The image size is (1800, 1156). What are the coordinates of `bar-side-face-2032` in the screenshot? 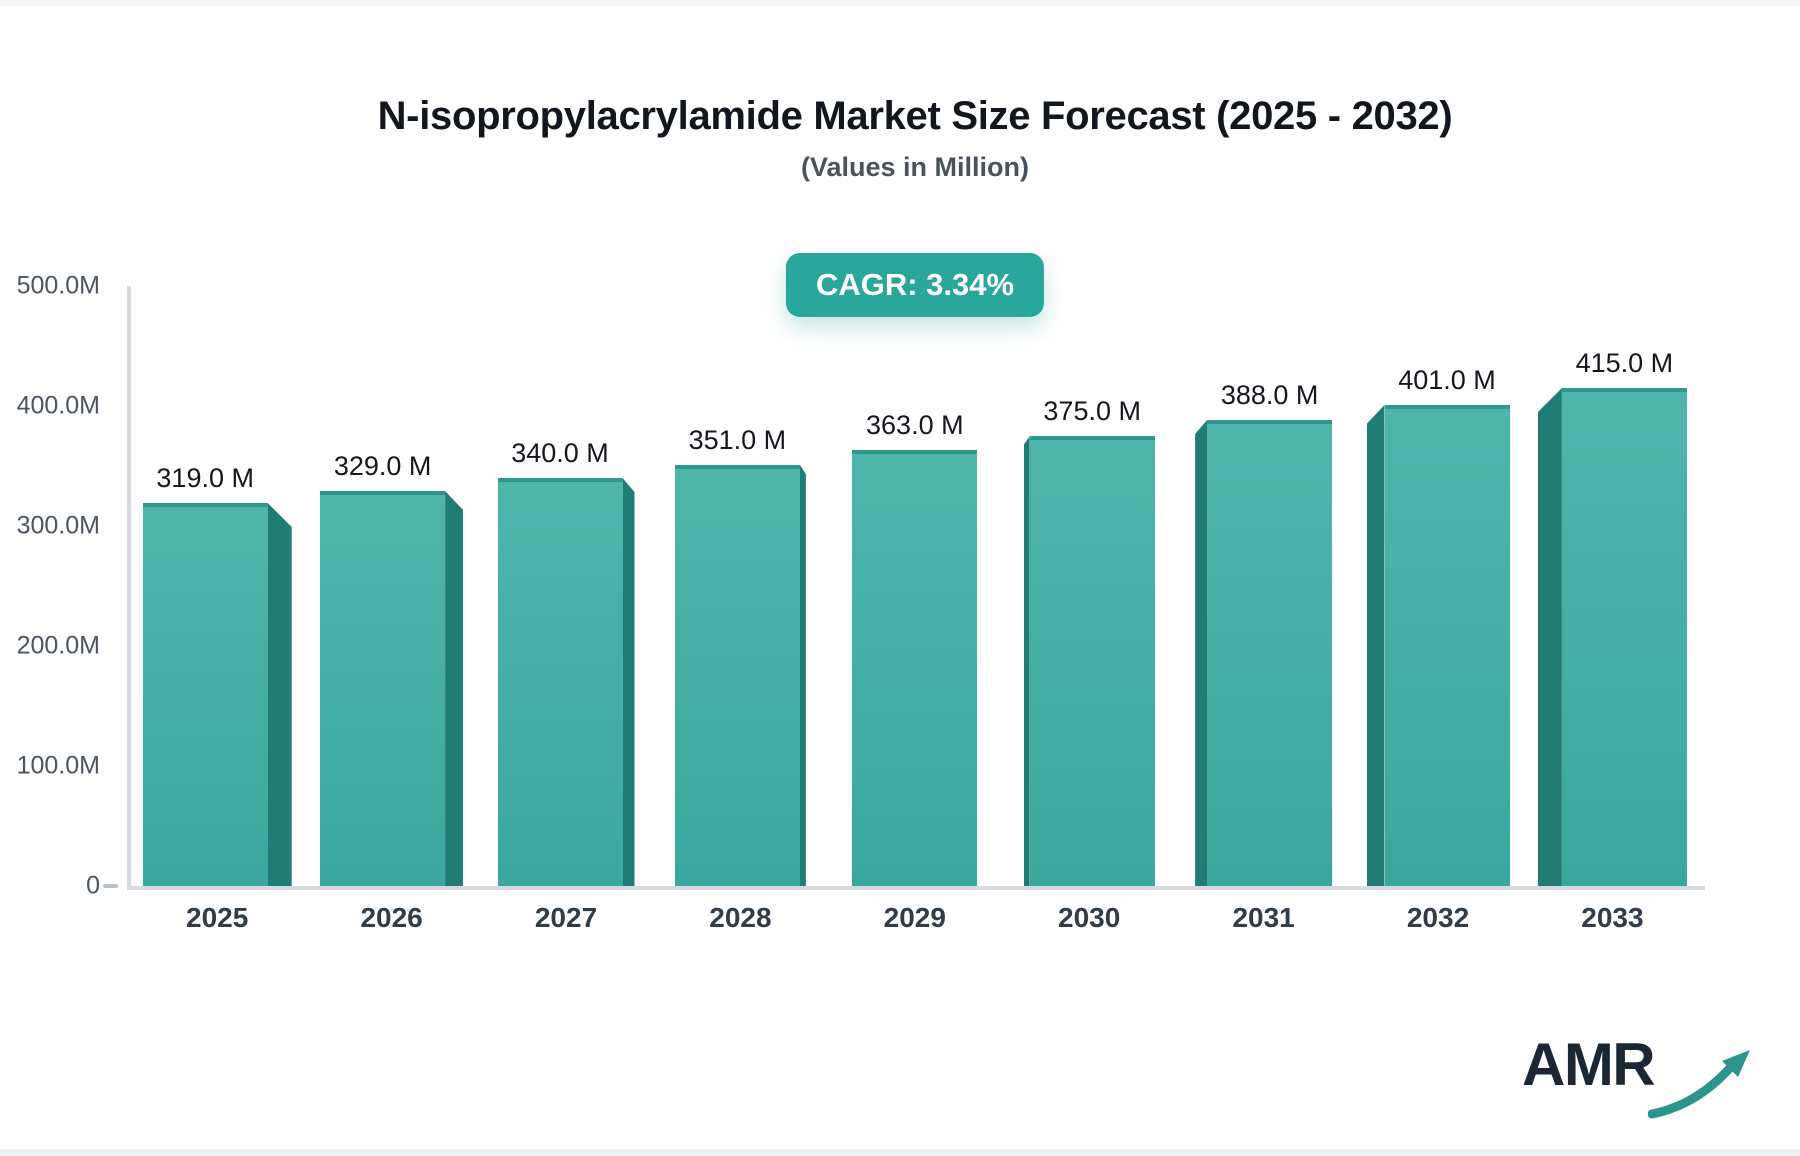 It's located at (1375, 645).